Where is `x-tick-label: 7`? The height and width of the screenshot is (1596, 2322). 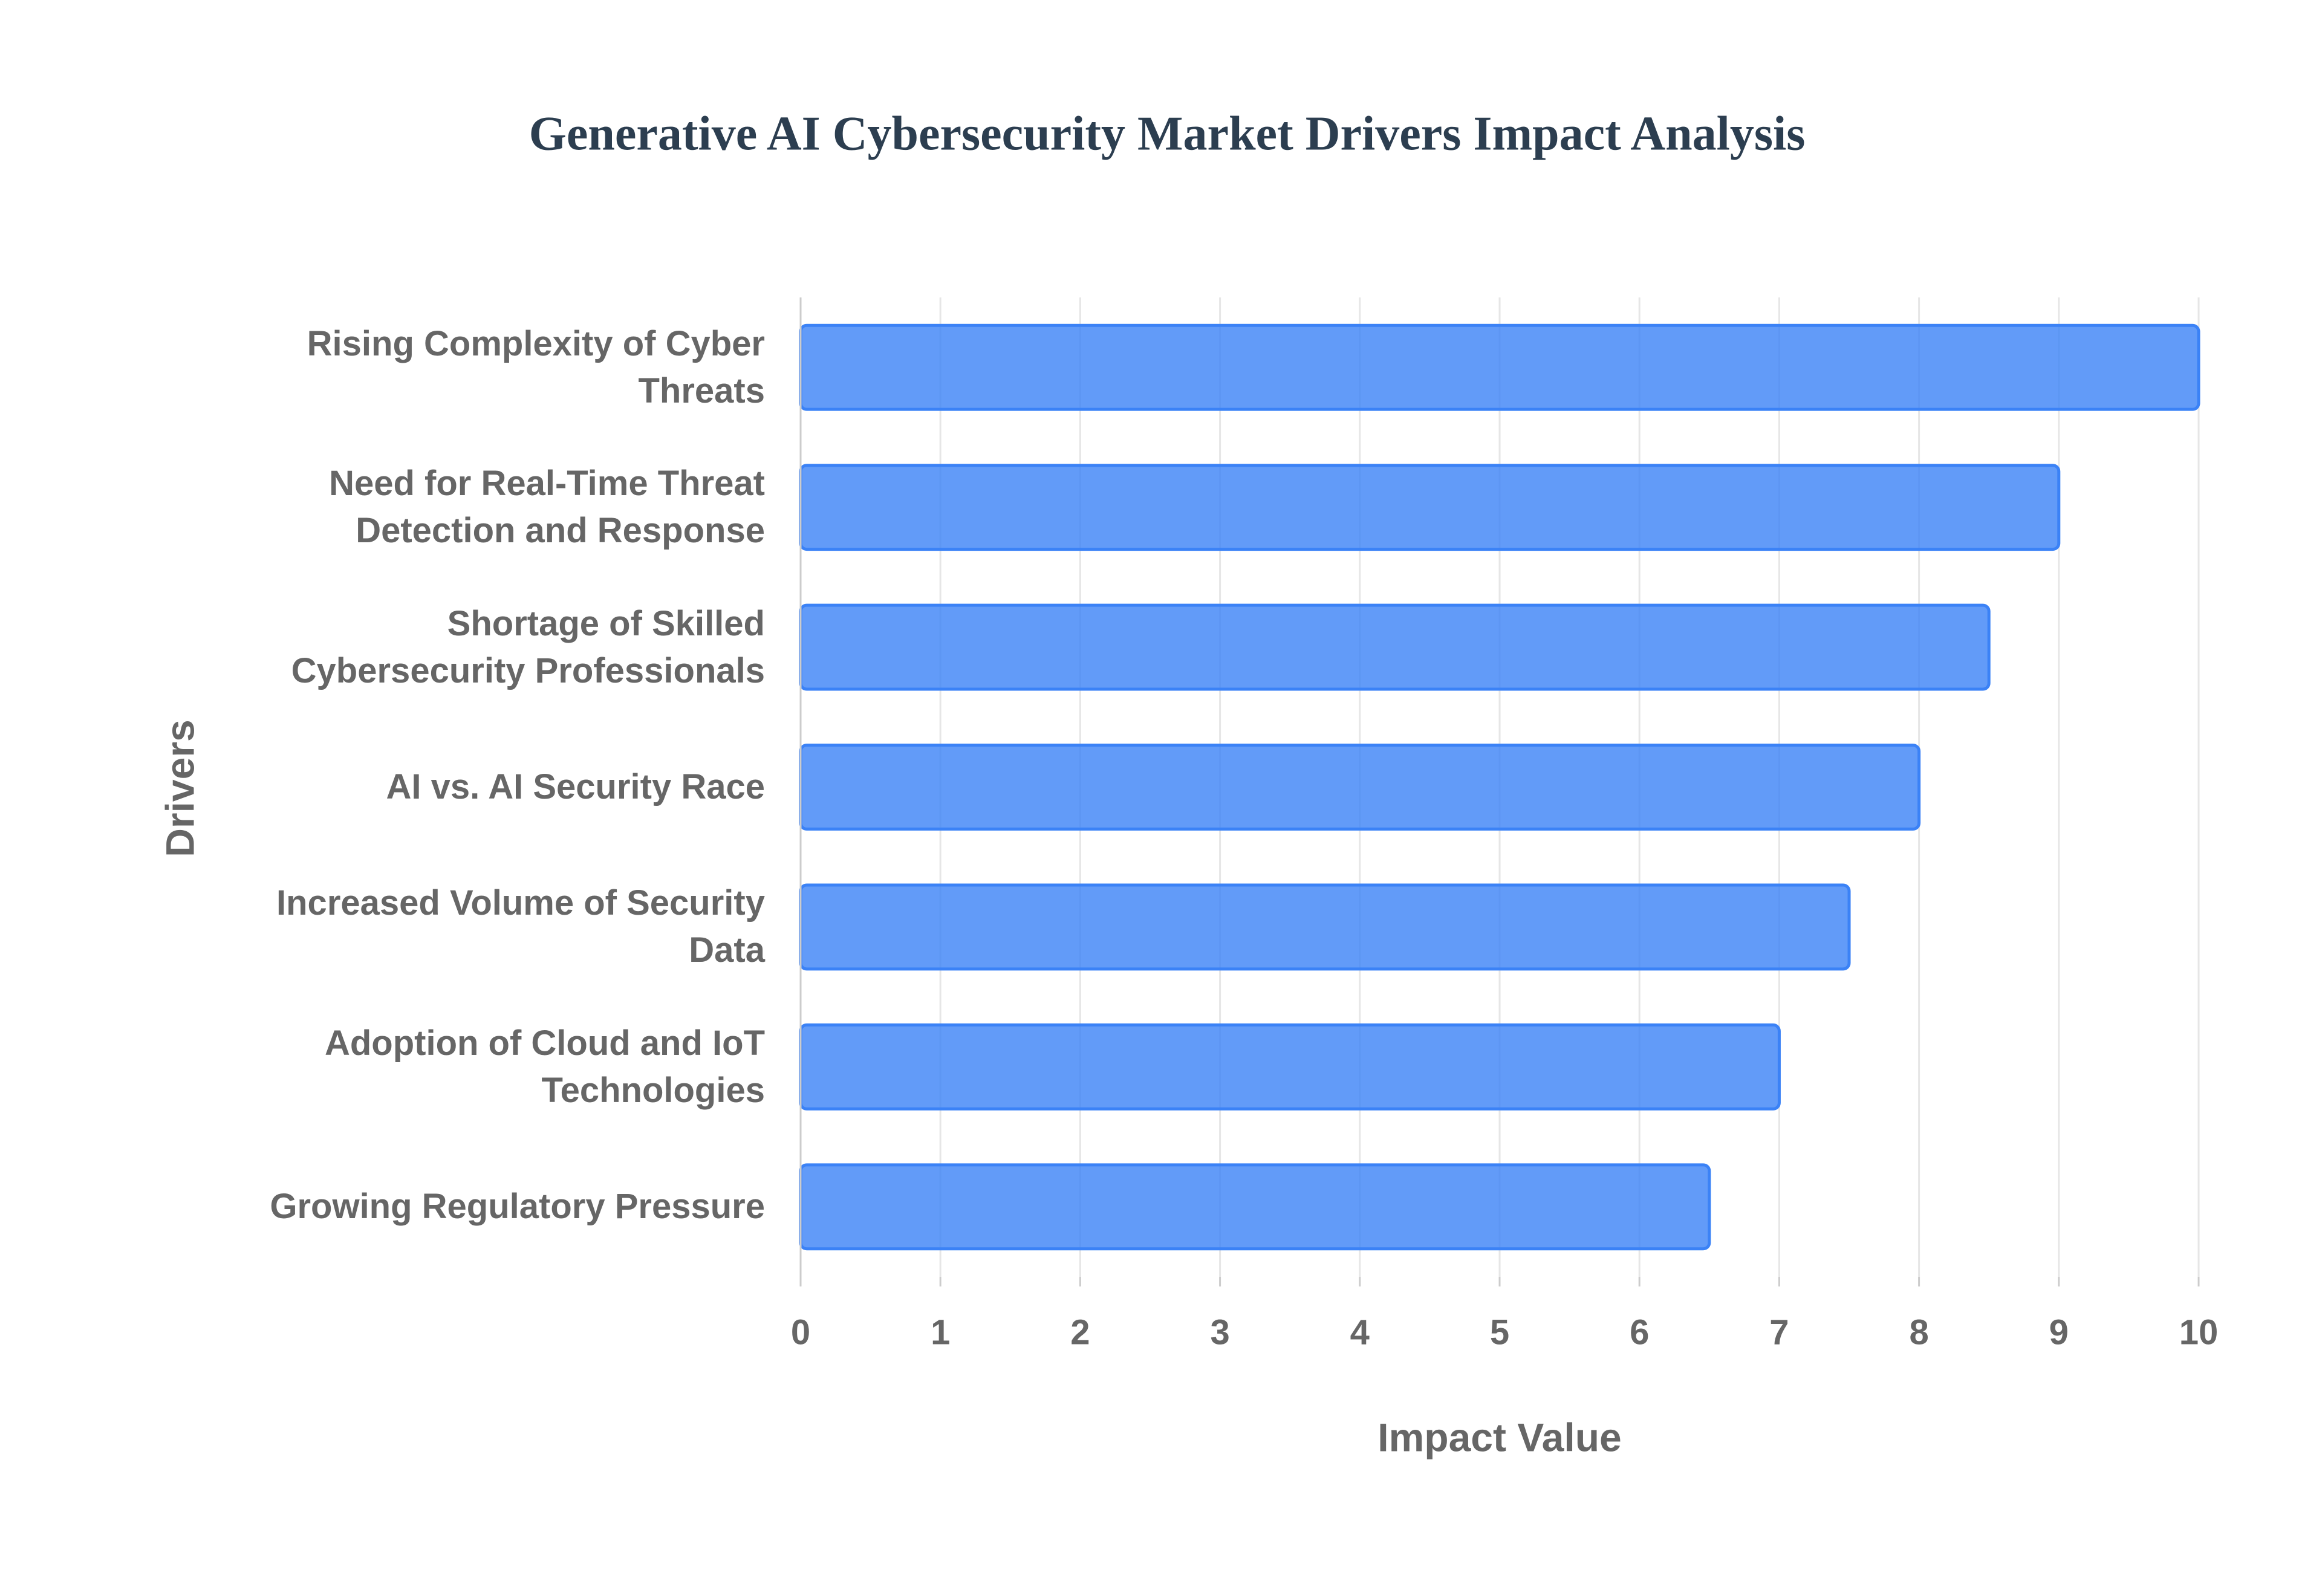
x-tick-label: 7 is located at coordinates (1779, 1332).